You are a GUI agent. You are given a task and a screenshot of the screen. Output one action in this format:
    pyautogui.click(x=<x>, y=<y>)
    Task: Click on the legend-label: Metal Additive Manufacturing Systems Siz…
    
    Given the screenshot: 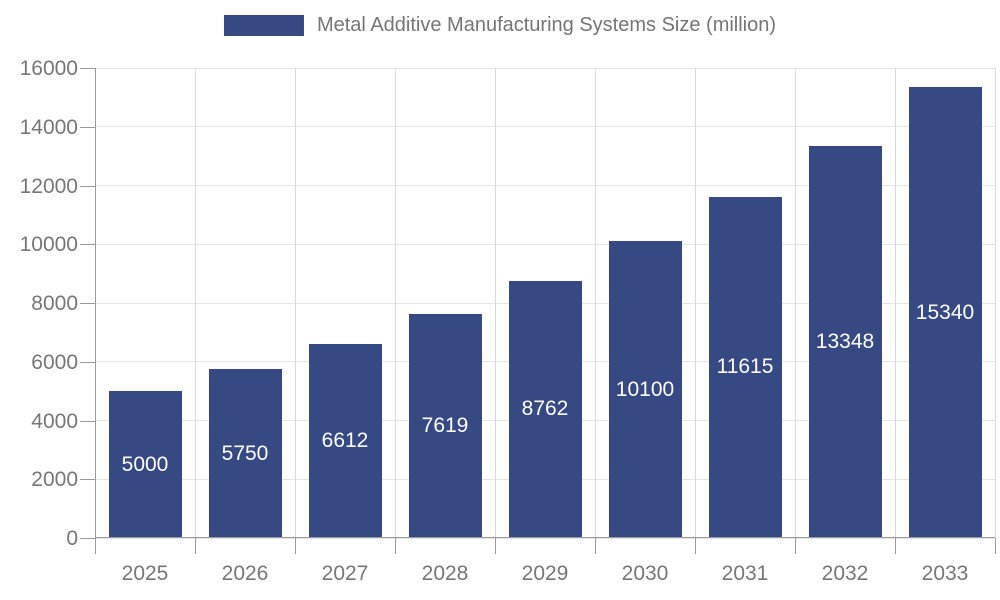 What is the action you would take?
    pyautogui.click(x=546, y=25)
    